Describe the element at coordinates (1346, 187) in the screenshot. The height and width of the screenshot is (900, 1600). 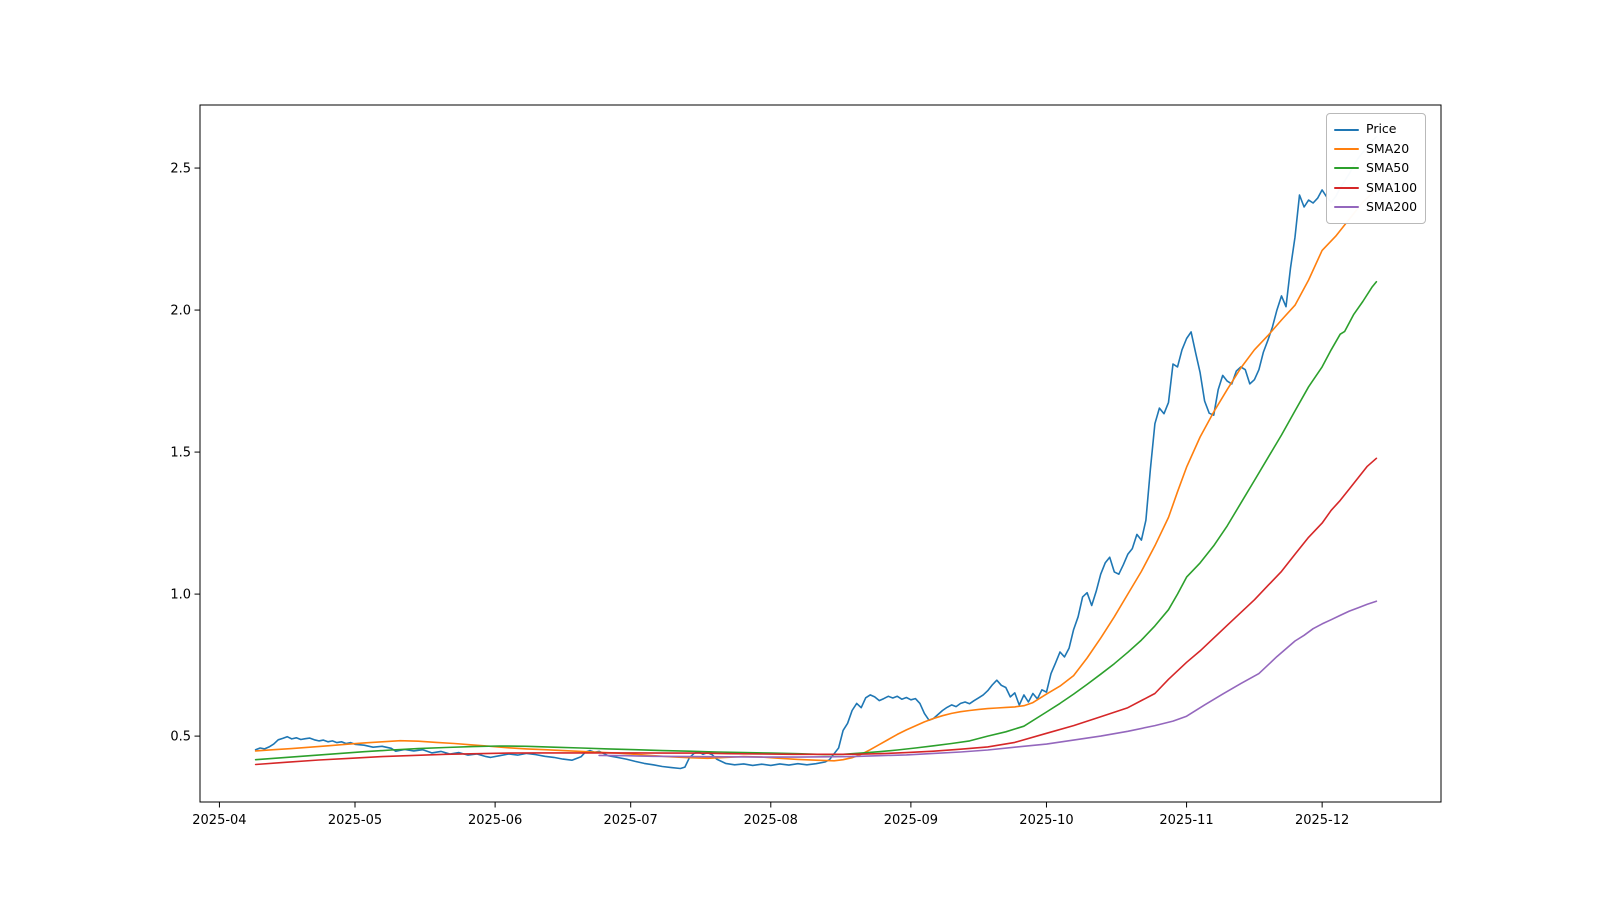
I see `legend-line-sample-sma100` at that location.